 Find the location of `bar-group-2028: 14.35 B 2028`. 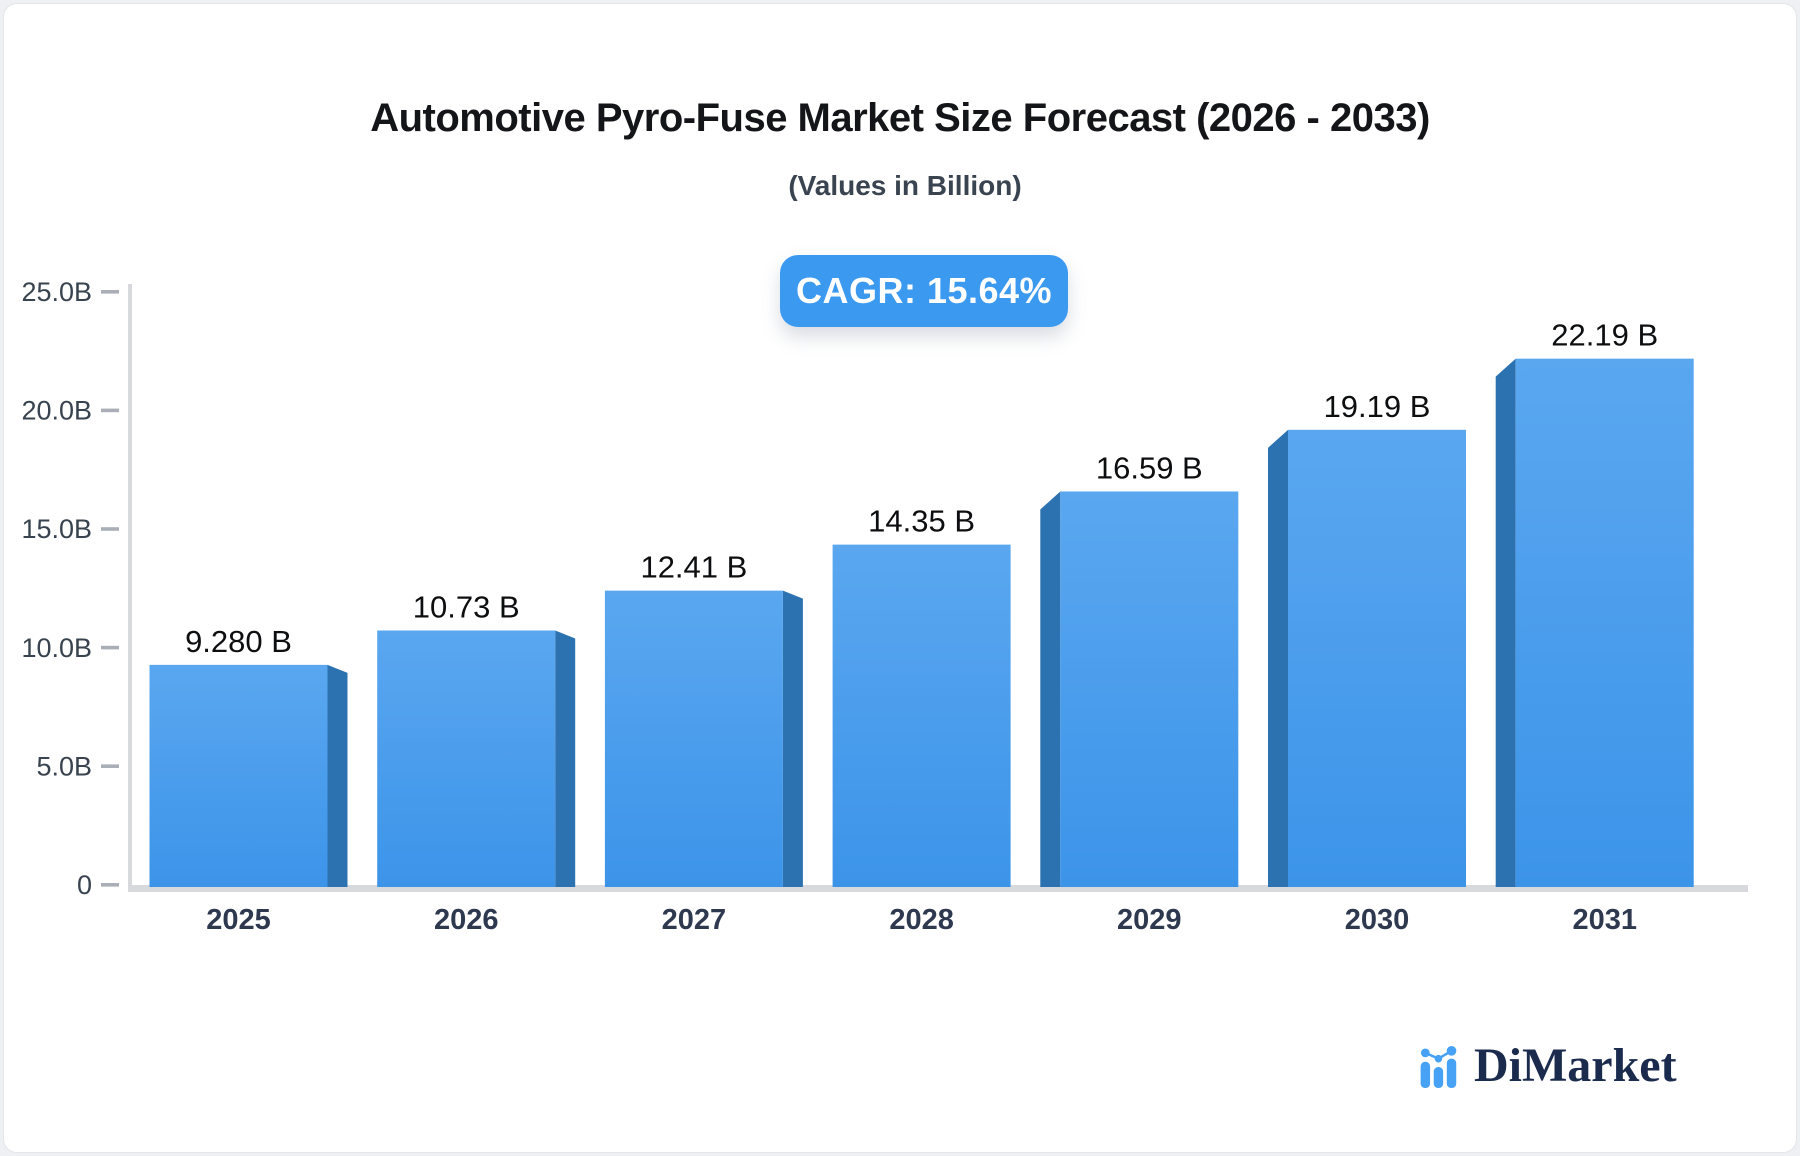

bar-group-2028: 14.35 B 2028 is located at coordinates (921, 720).